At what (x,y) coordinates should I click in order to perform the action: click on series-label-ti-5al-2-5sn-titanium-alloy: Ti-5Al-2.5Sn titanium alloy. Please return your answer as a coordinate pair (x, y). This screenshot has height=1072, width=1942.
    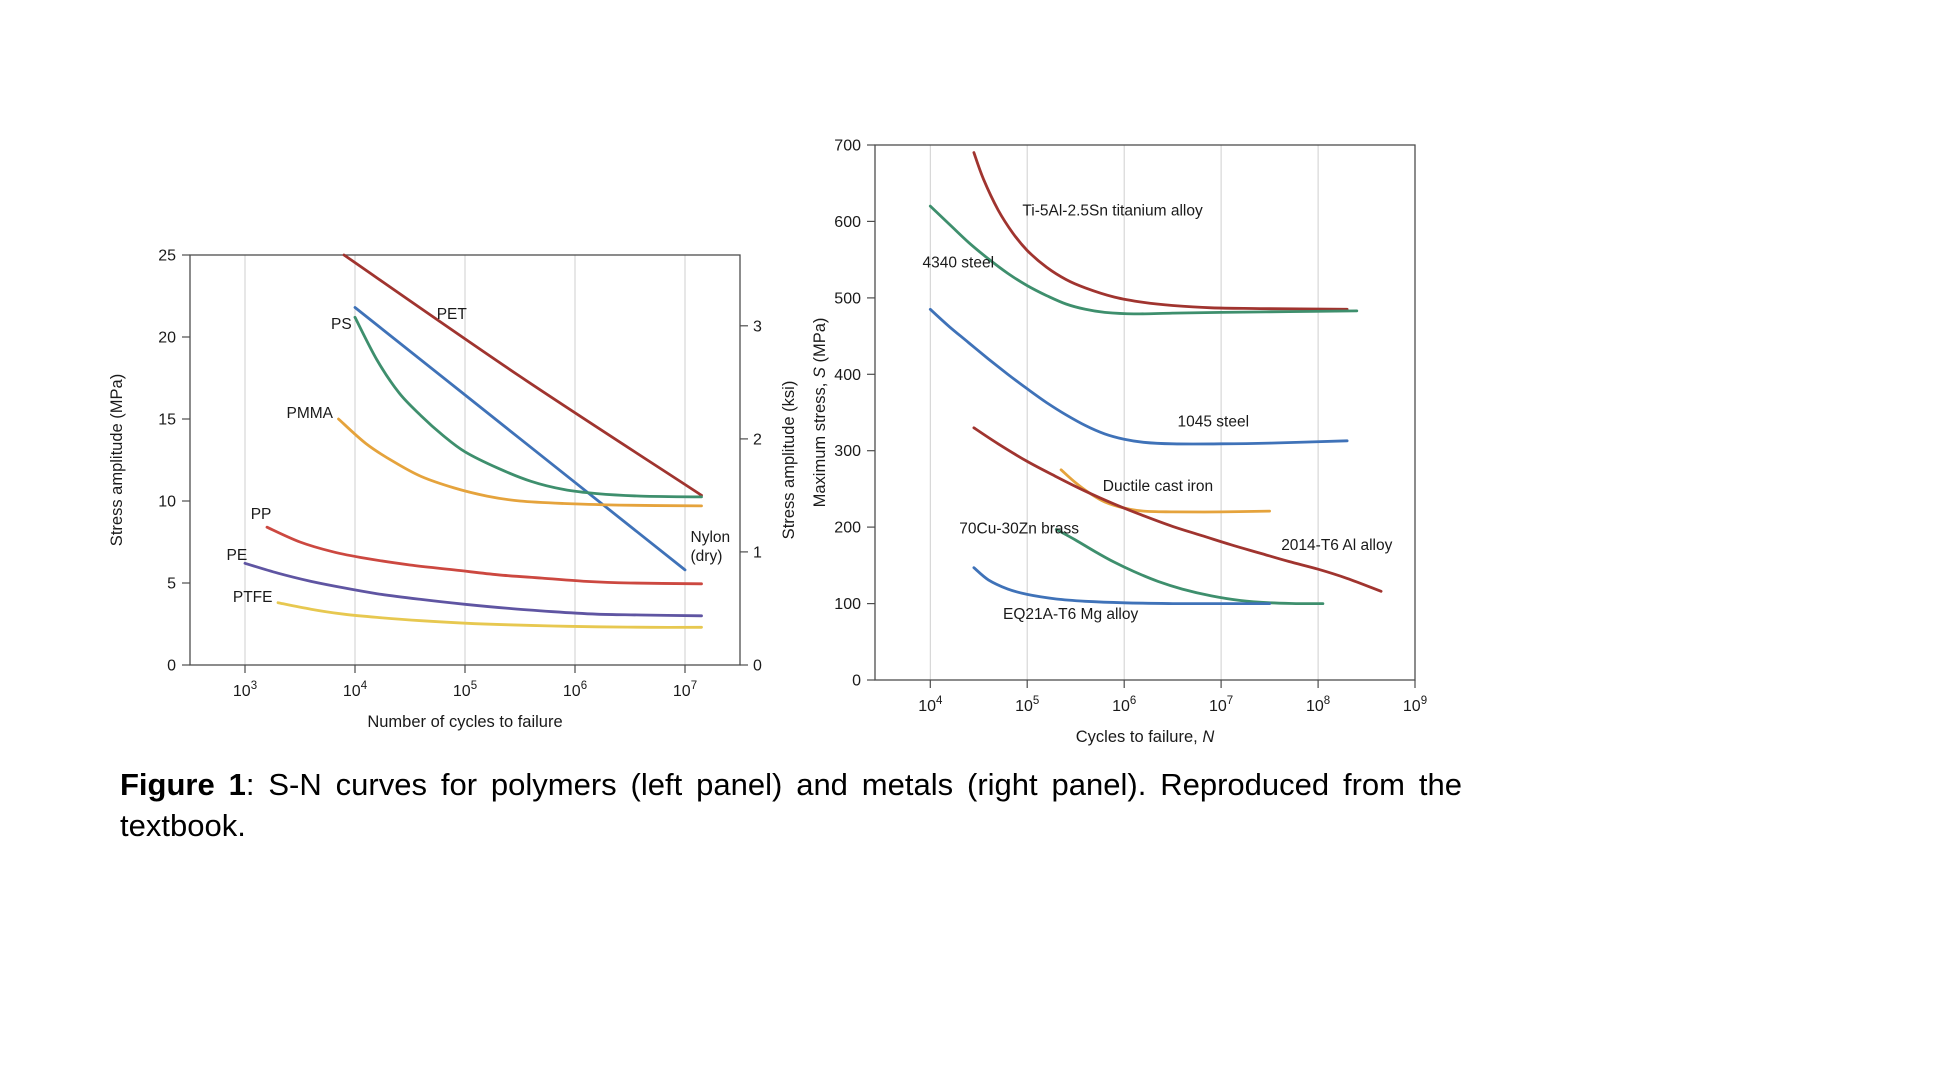
    Looking at the image, I should click on (1112, 210).